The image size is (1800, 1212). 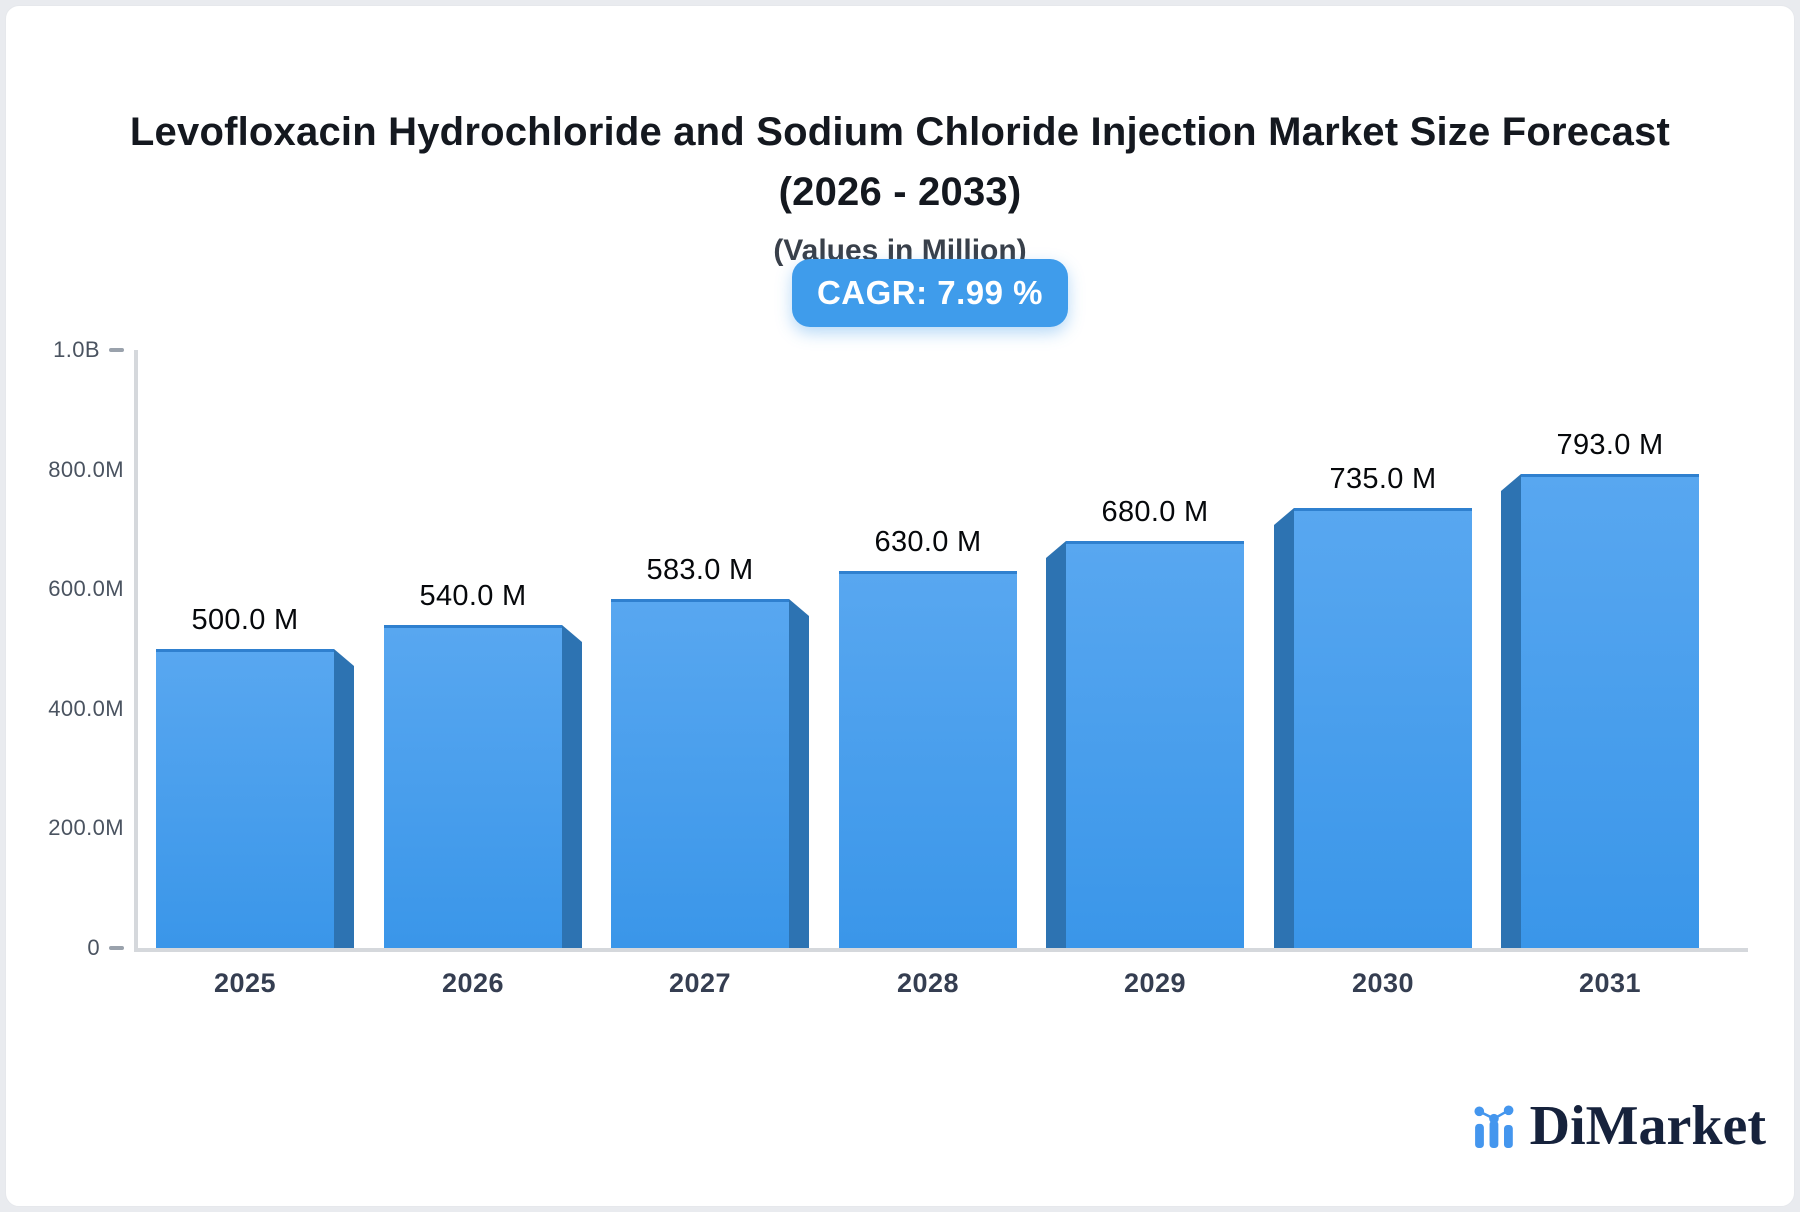 I want to click on bar-value-label: 540.0 M, so click(x=473, y=596).